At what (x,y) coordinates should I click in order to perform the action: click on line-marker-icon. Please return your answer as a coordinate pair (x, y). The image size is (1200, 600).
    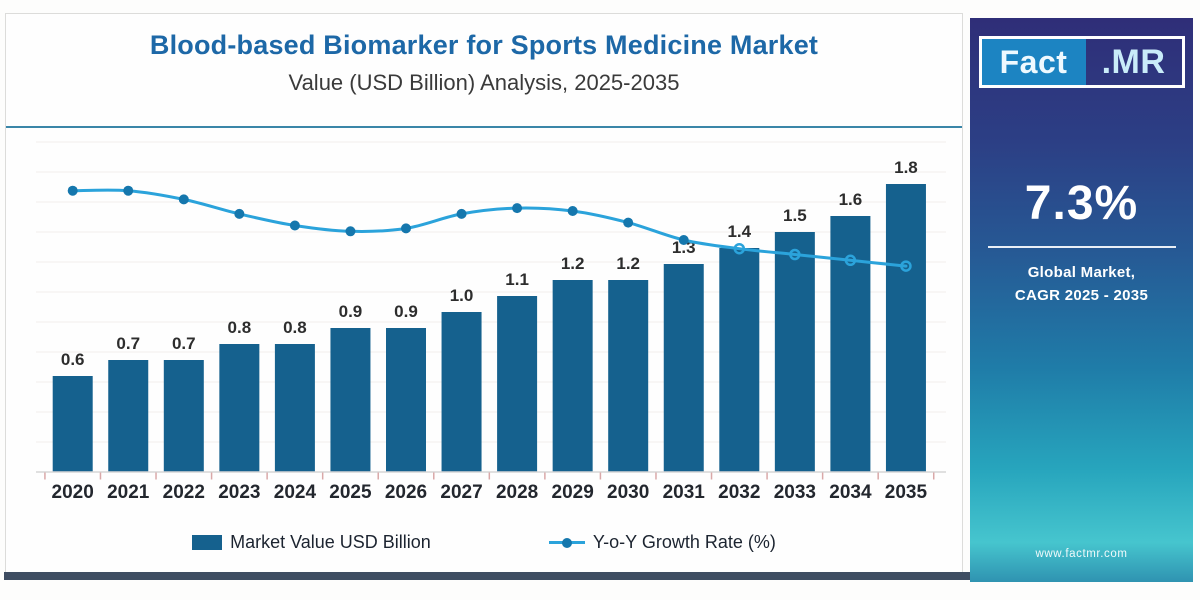
    Looking at the image, I should click on (566, 542).